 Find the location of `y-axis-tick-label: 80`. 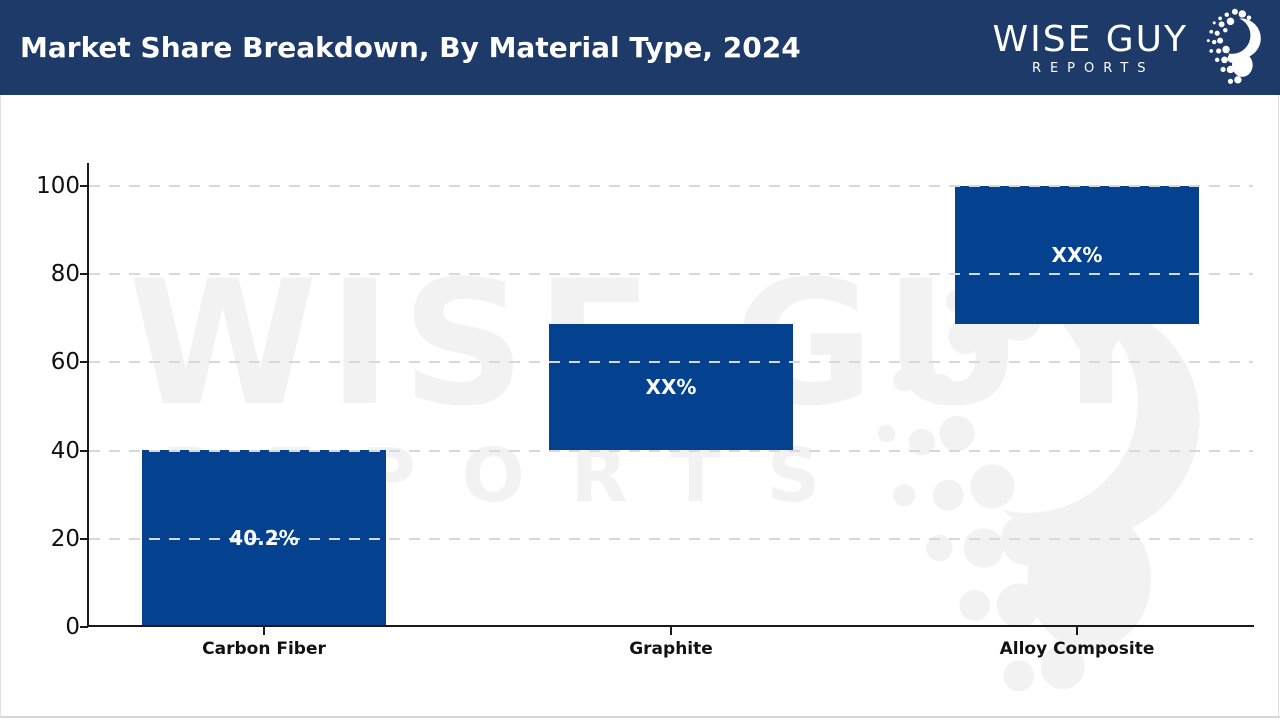

y-axis-tick-label: 80 is located at coordinates (65, 274).